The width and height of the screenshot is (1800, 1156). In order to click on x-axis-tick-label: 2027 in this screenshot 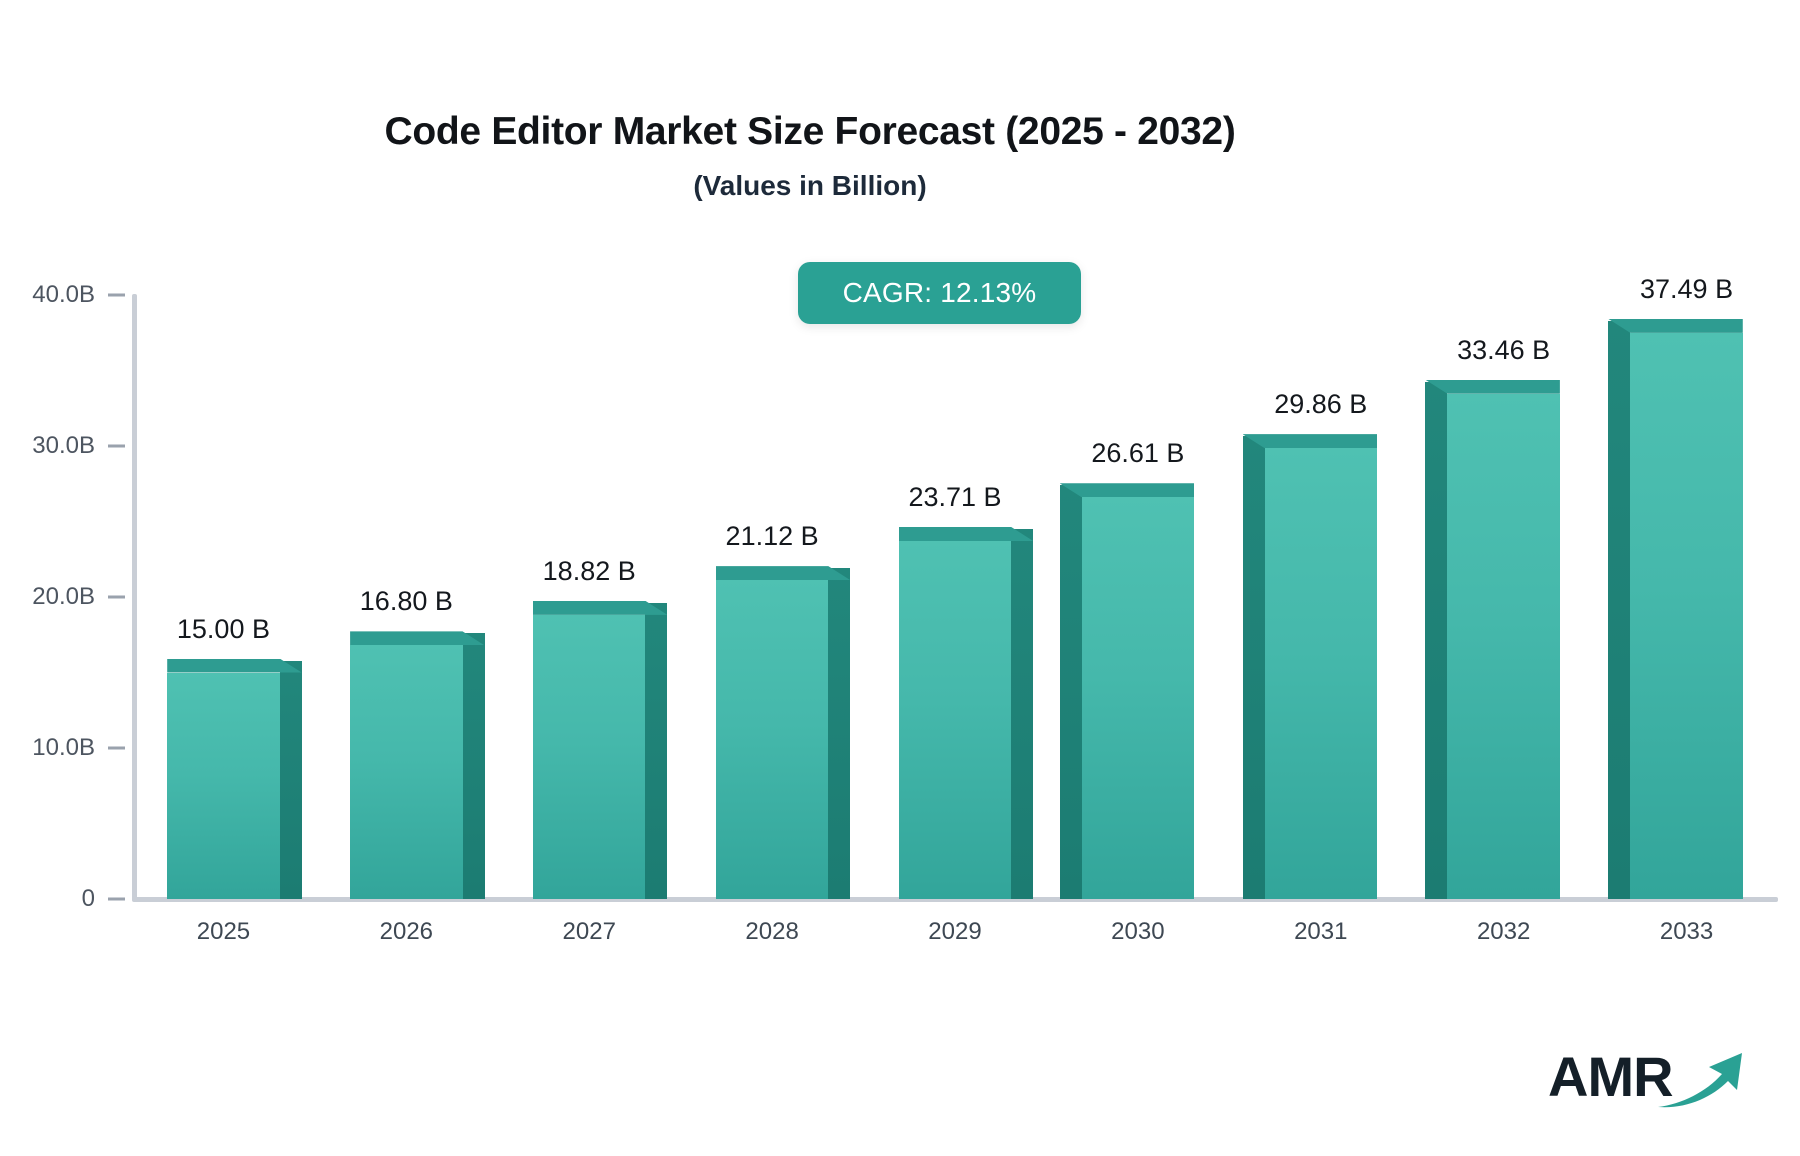, I will do `click(589, 931)`.